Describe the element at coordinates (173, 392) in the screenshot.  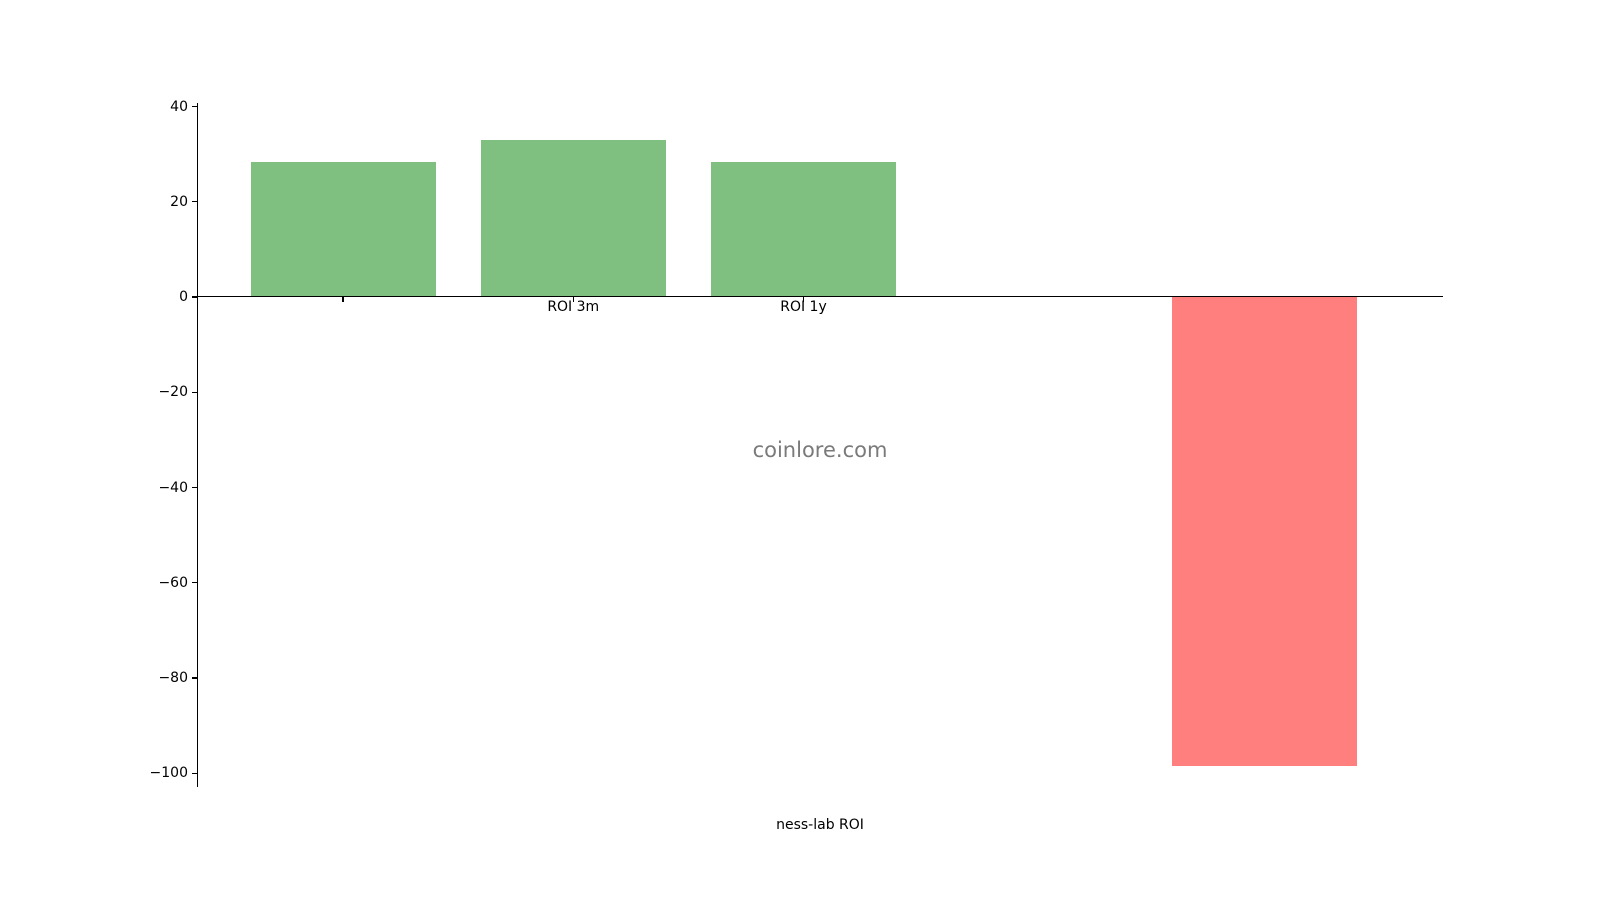
I see `y-tick-label: −20` at that location.